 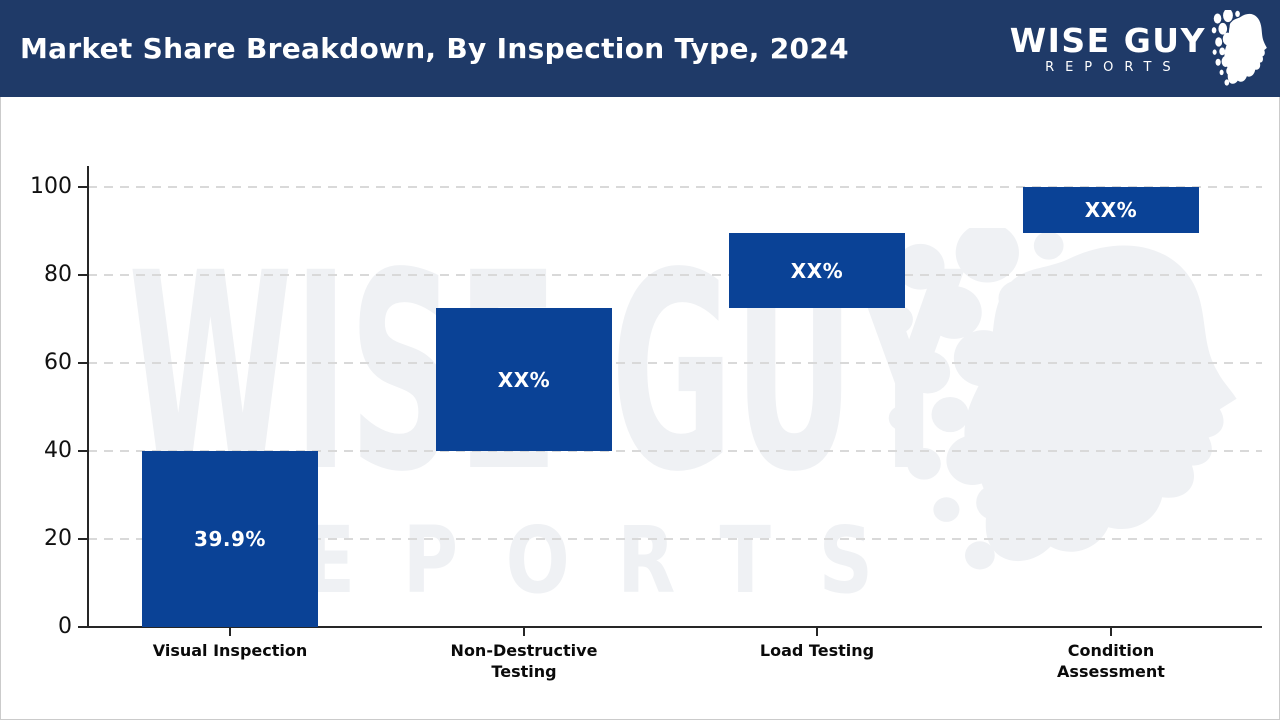 I want to click on y-tick-label: 0, so click(x=65, y=626).